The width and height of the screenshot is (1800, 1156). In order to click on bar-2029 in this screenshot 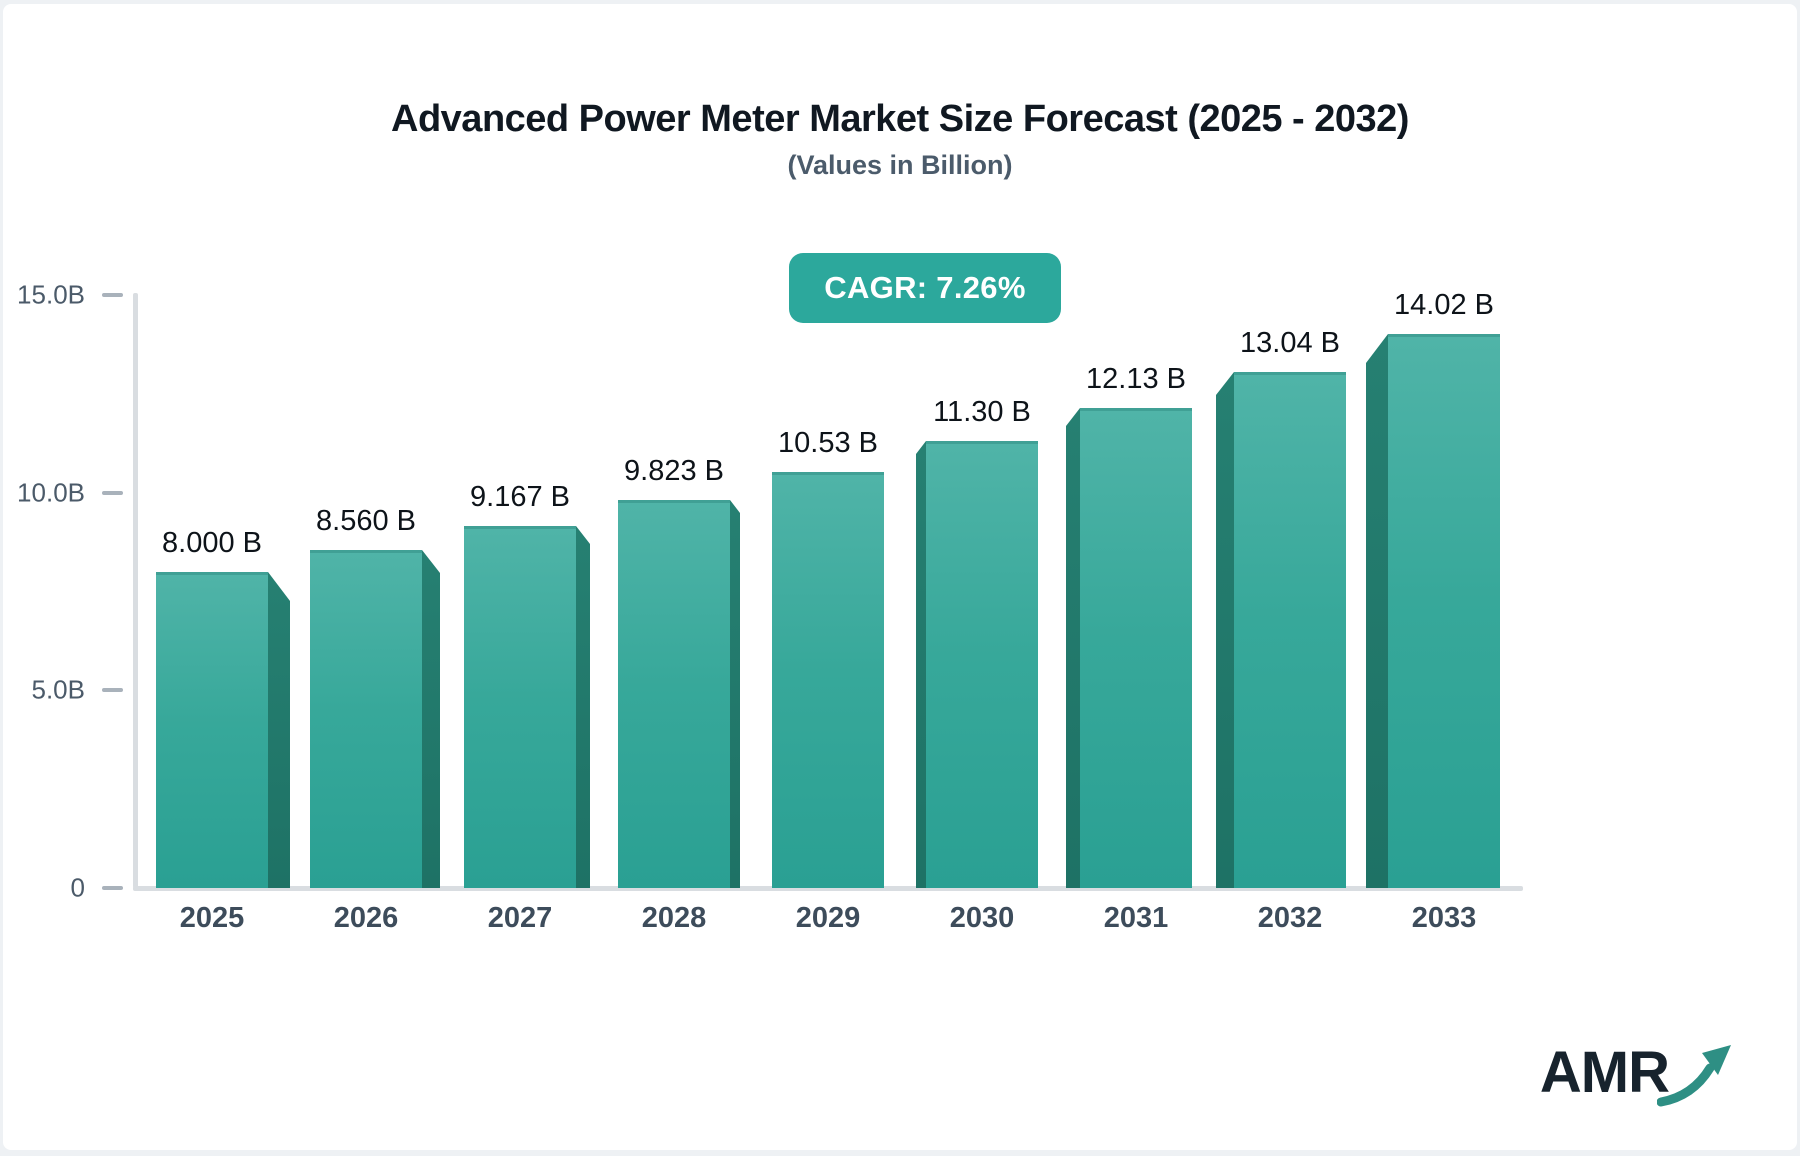, I will do `click(828, 680)`.